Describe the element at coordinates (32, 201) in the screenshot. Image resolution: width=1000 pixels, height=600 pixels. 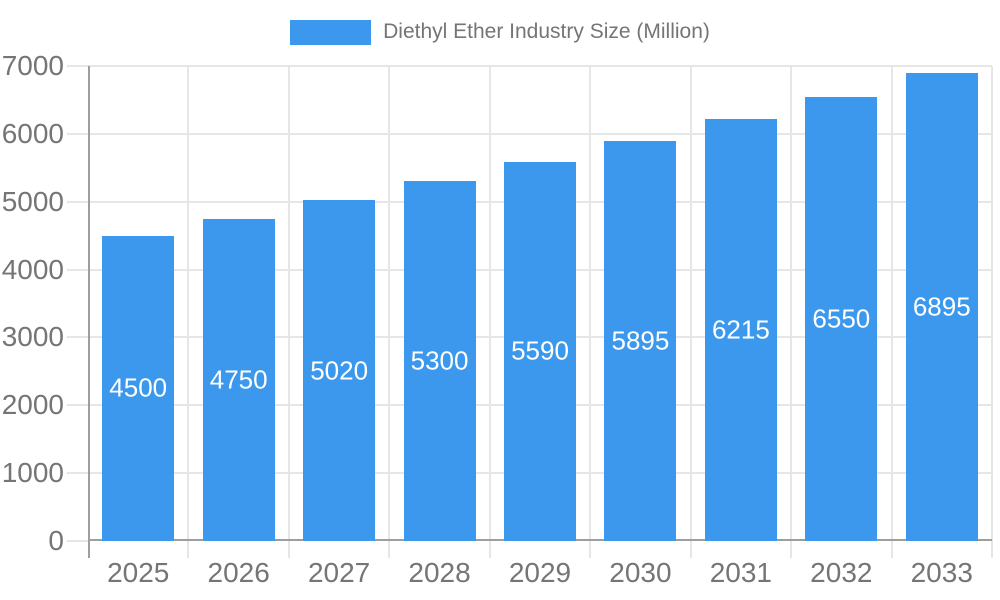
I see `y-axis-tick-label: 5000` at that location.